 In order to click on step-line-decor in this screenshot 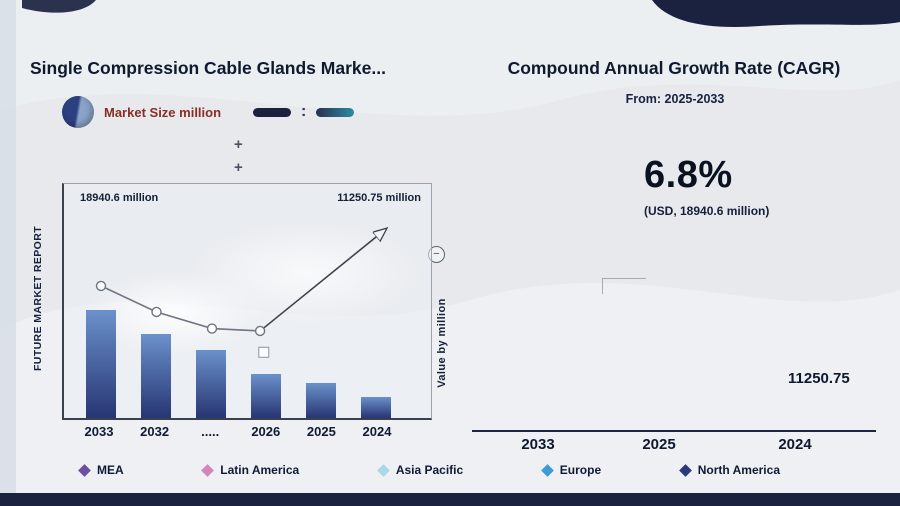, I will do `click(624, 286)`.